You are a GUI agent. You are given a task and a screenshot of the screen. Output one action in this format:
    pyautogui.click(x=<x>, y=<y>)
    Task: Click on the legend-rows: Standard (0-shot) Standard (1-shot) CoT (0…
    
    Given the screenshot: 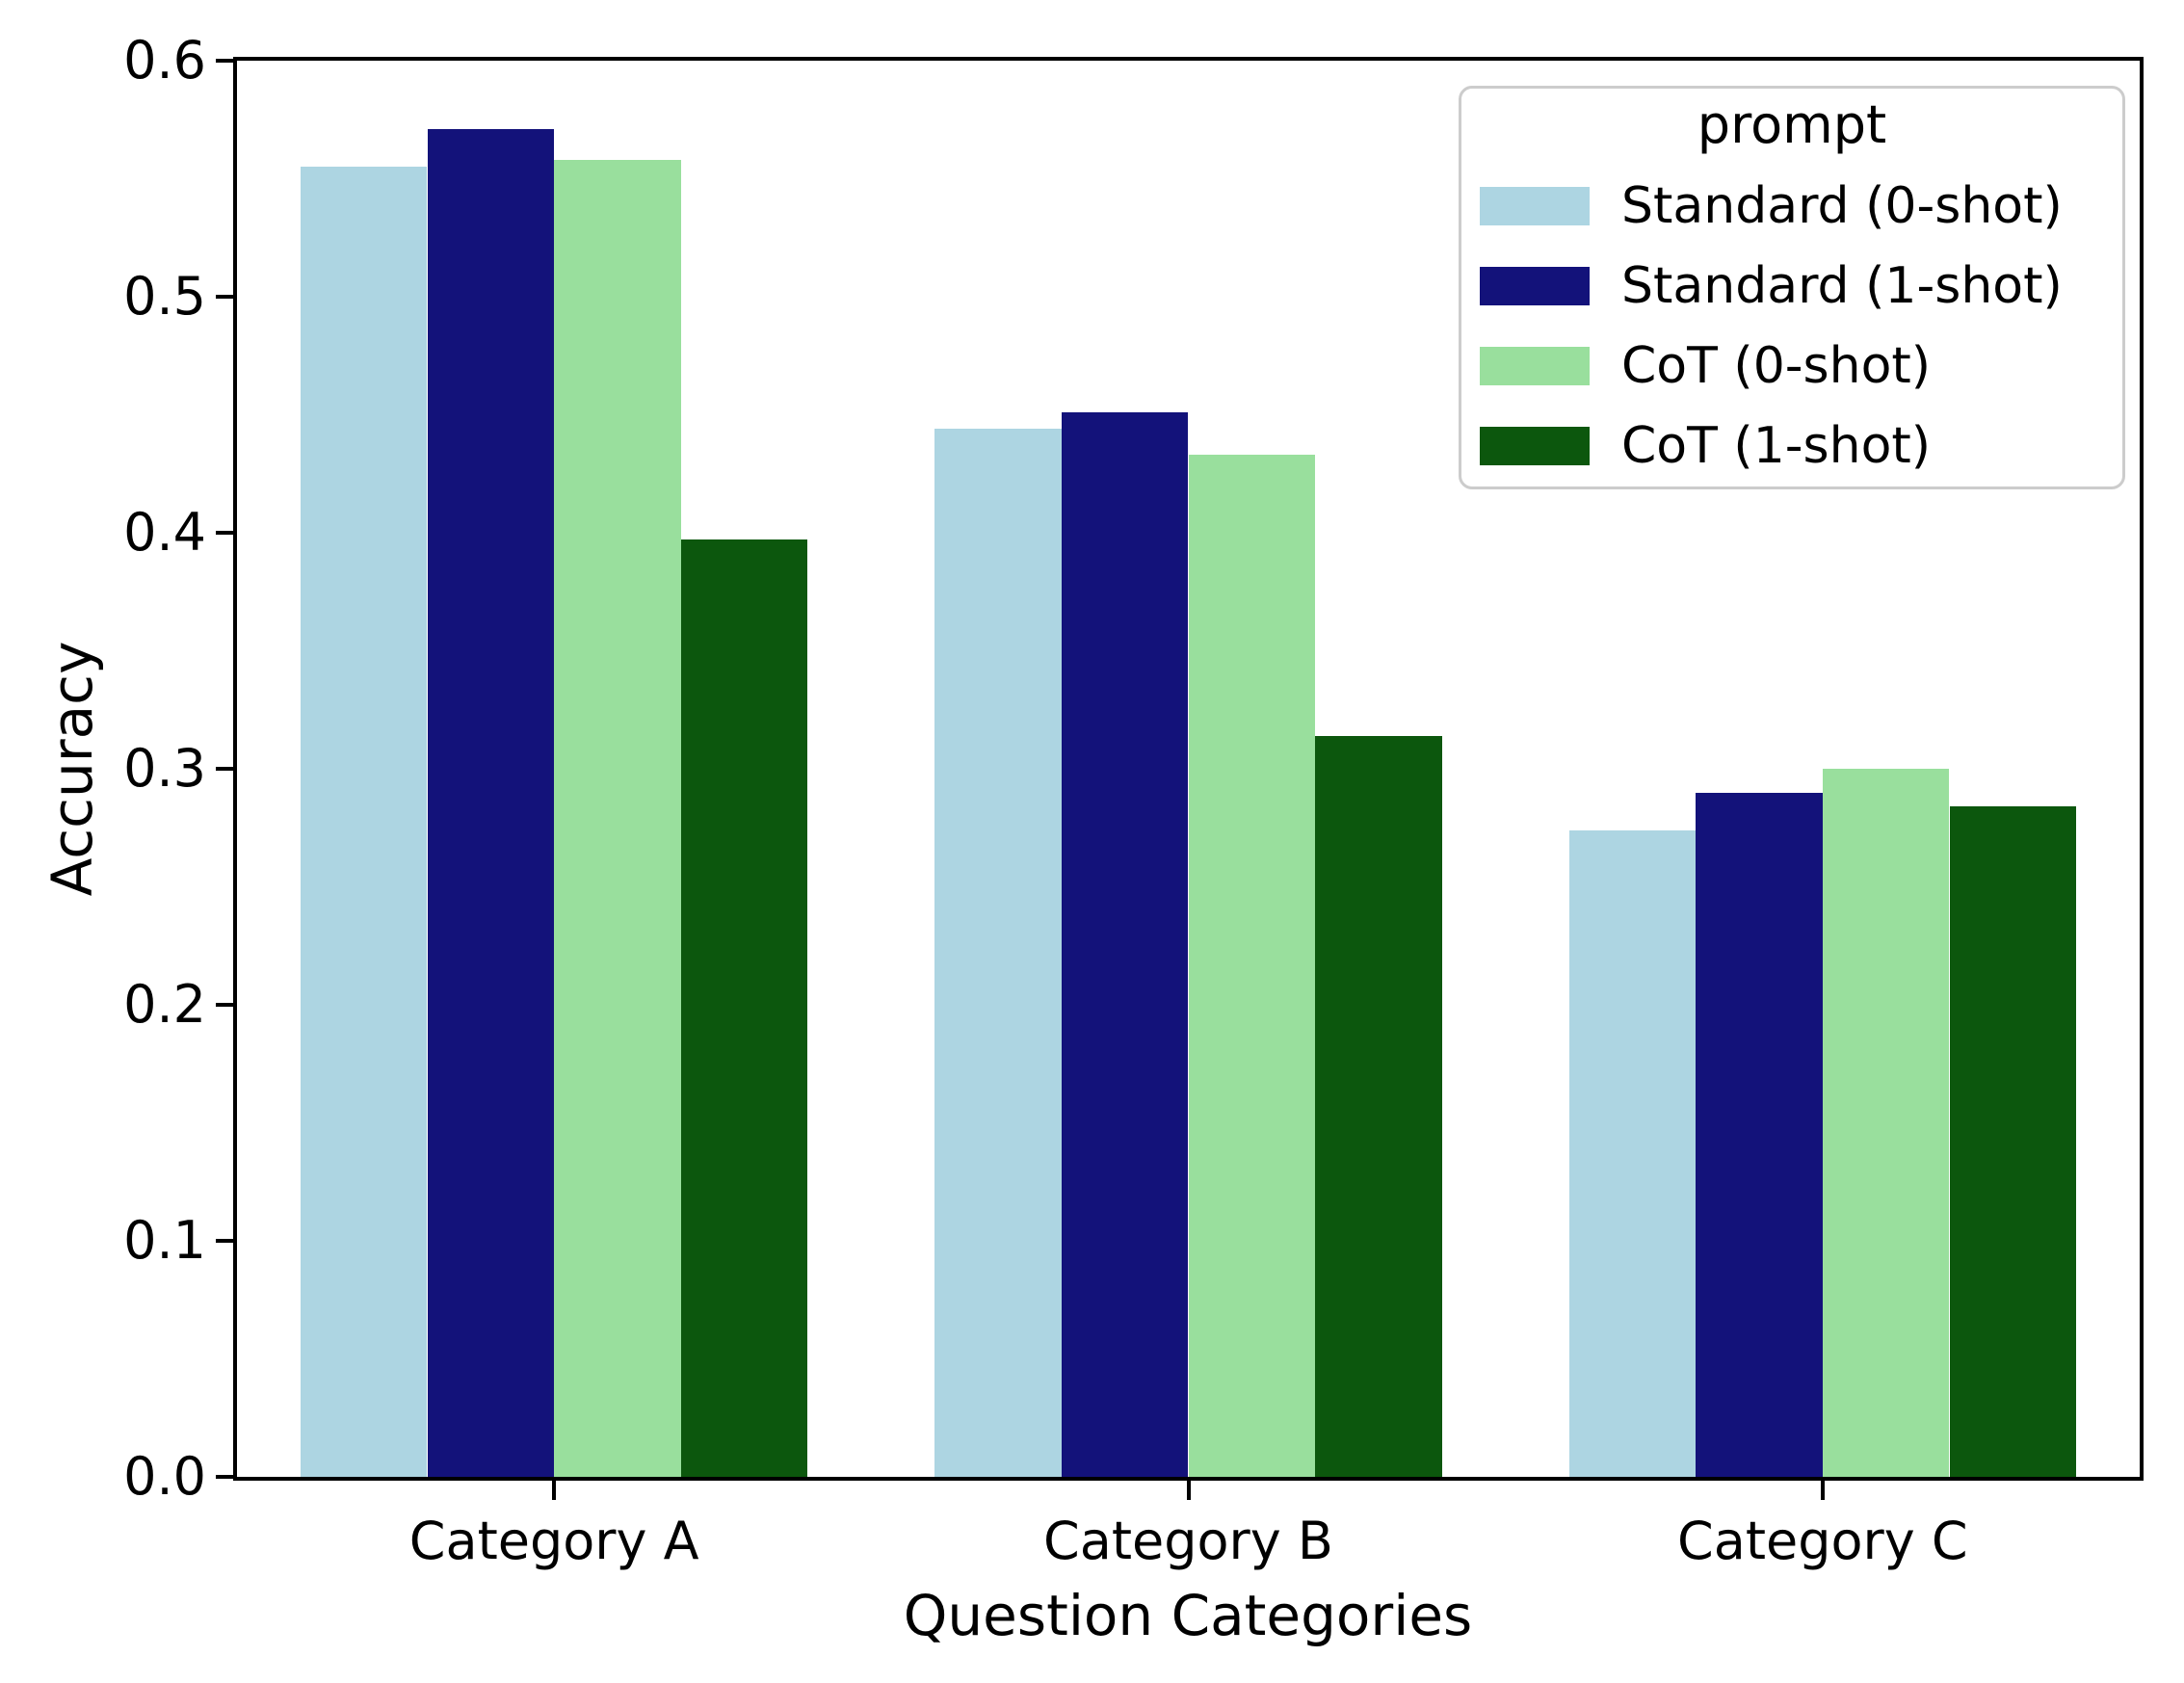 What is the action you would take?
    pyautogui.click(x=1792, y=326)
    